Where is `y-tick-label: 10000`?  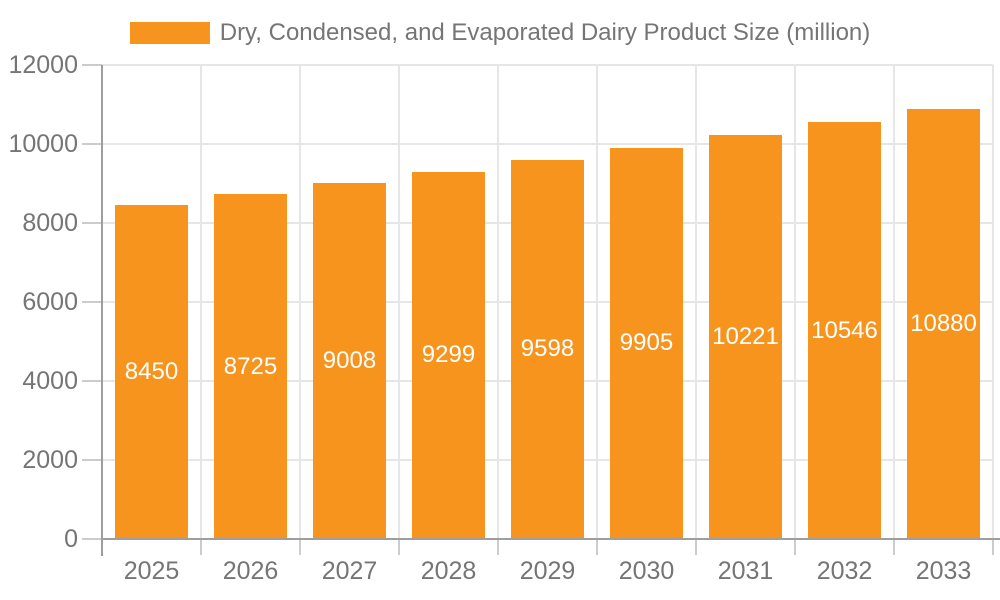
y-tick-label: 10000 is located at coordinates (43, 144).